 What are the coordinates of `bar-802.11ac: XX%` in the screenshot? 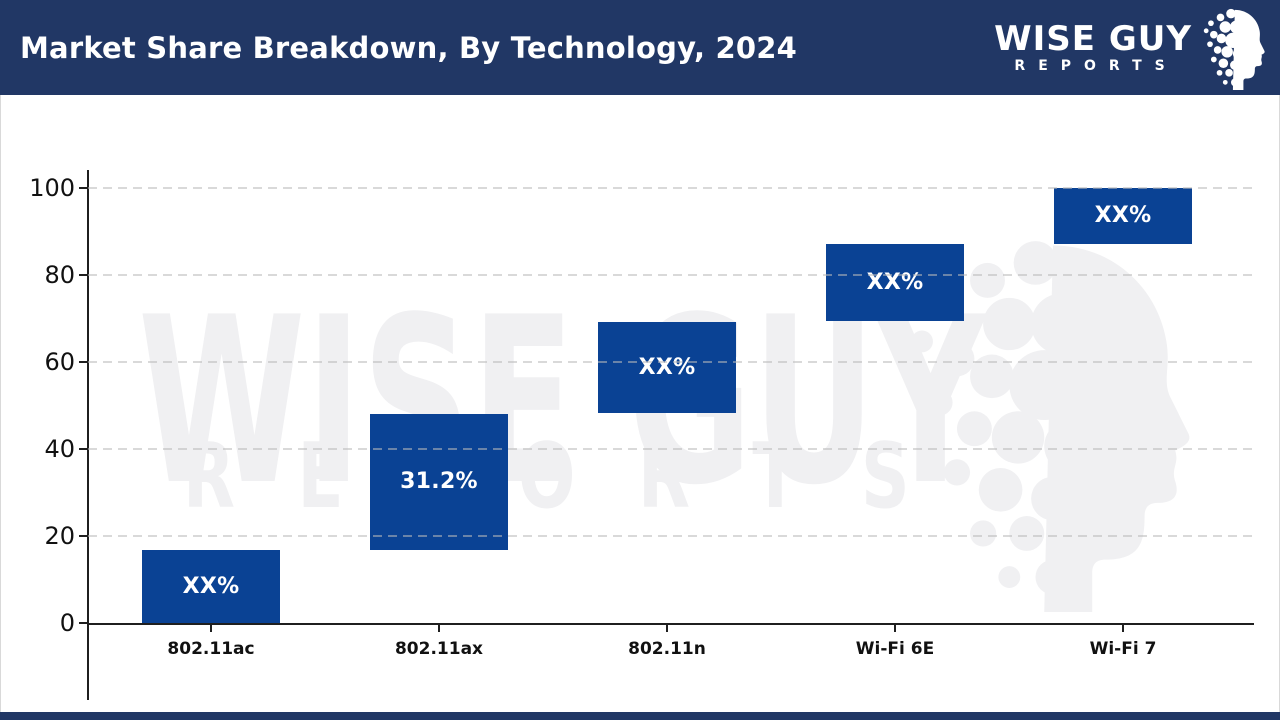 It's located at (211, 586).